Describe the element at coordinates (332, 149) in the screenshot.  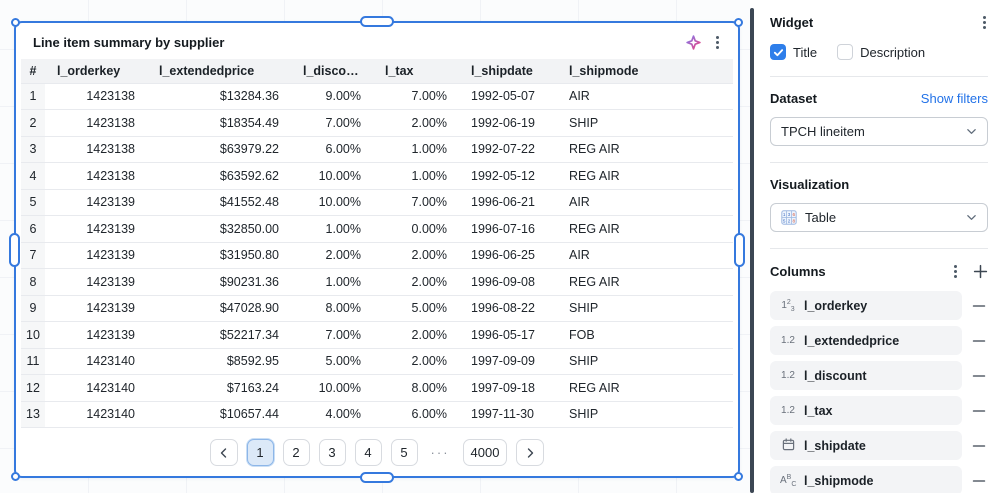
I see `cell-l_discount: 6.00%` at that location.